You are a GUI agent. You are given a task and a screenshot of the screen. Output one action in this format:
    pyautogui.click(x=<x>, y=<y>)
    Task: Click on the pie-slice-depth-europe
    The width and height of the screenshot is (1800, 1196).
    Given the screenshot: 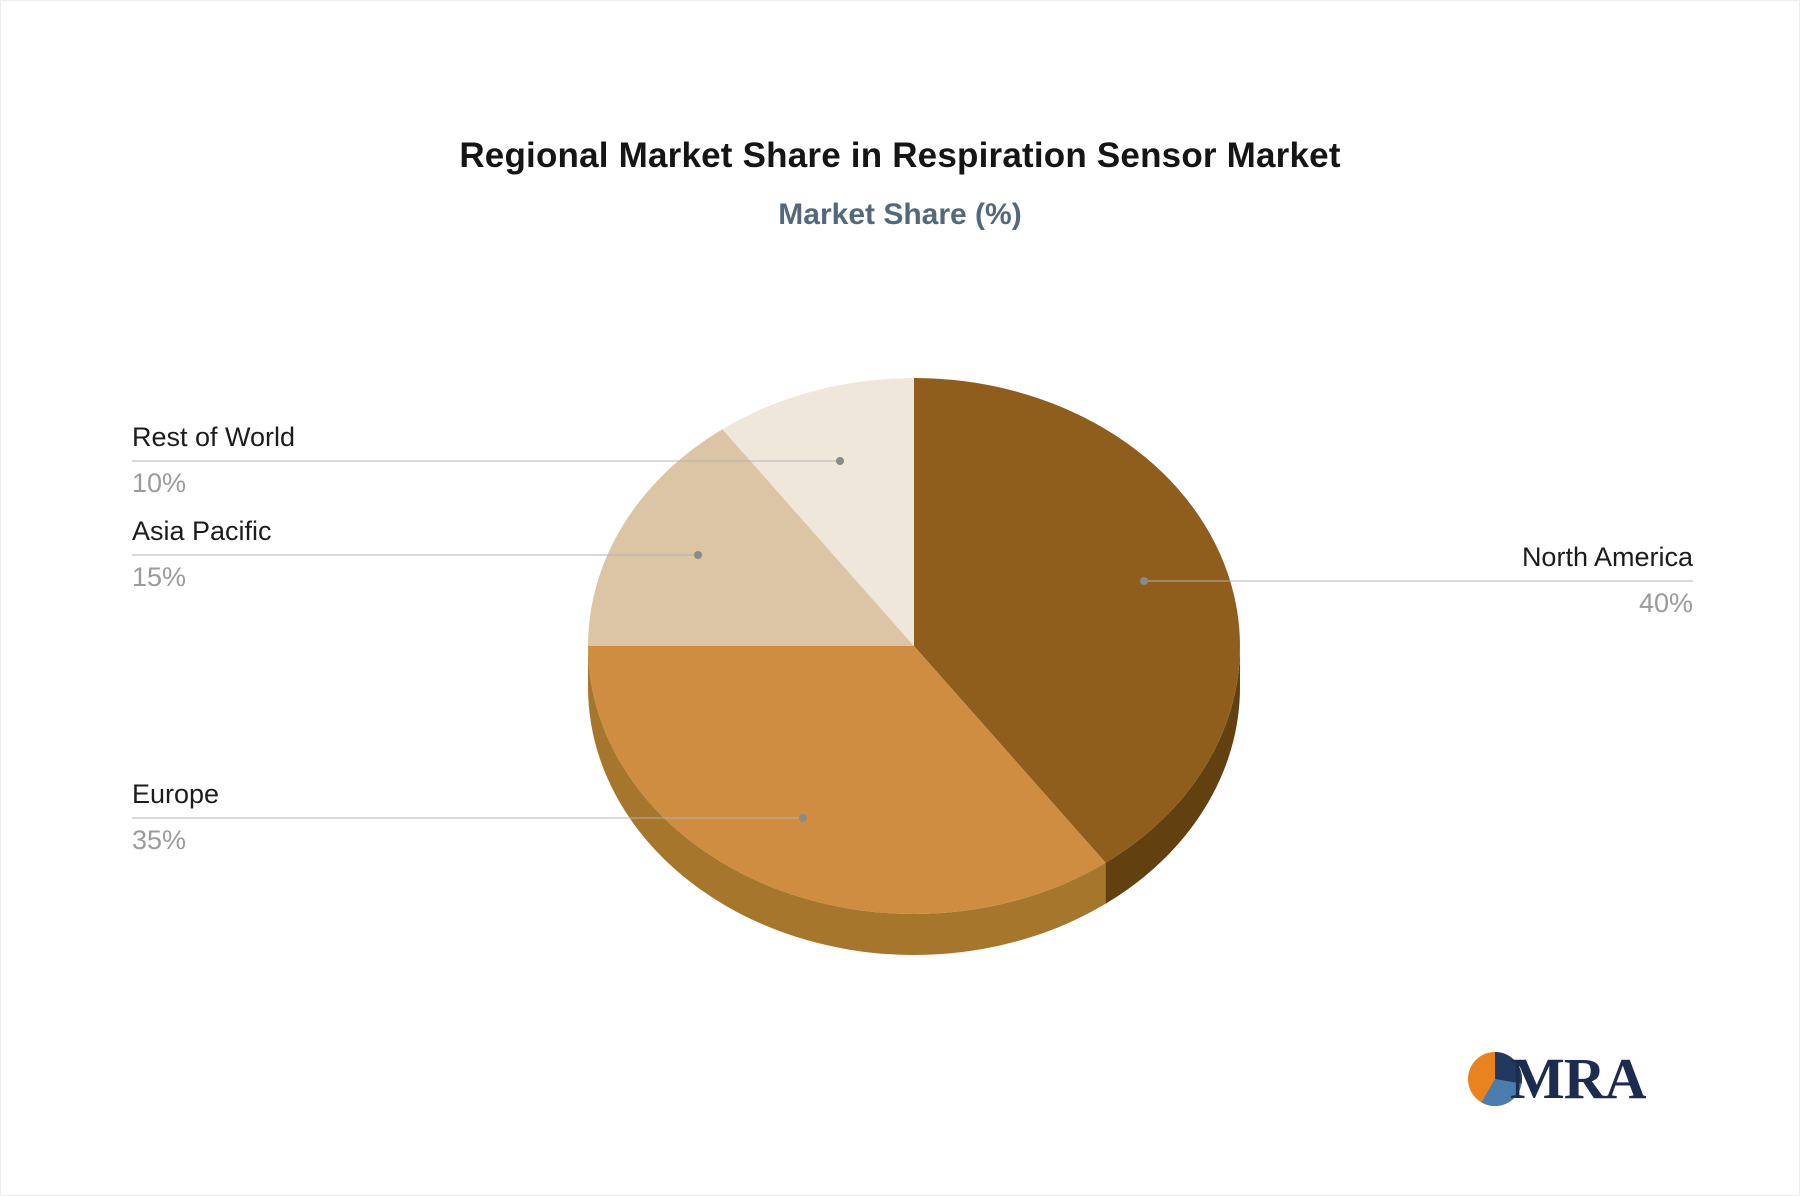 What is the action you would take?
    pyautogui.click(x=847, y=800)
    